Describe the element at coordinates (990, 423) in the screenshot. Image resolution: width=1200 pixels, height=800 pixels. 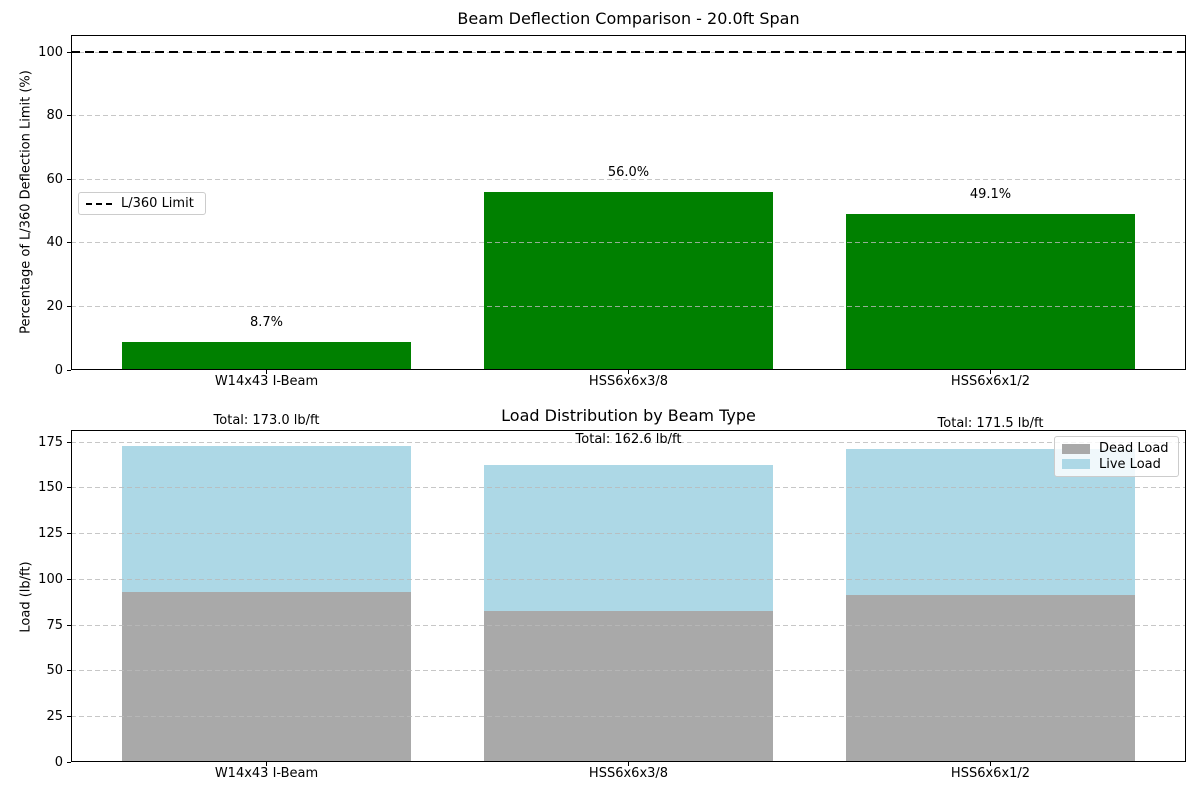
I see `total-label: Total: 171.5 lb/ft` at that location.